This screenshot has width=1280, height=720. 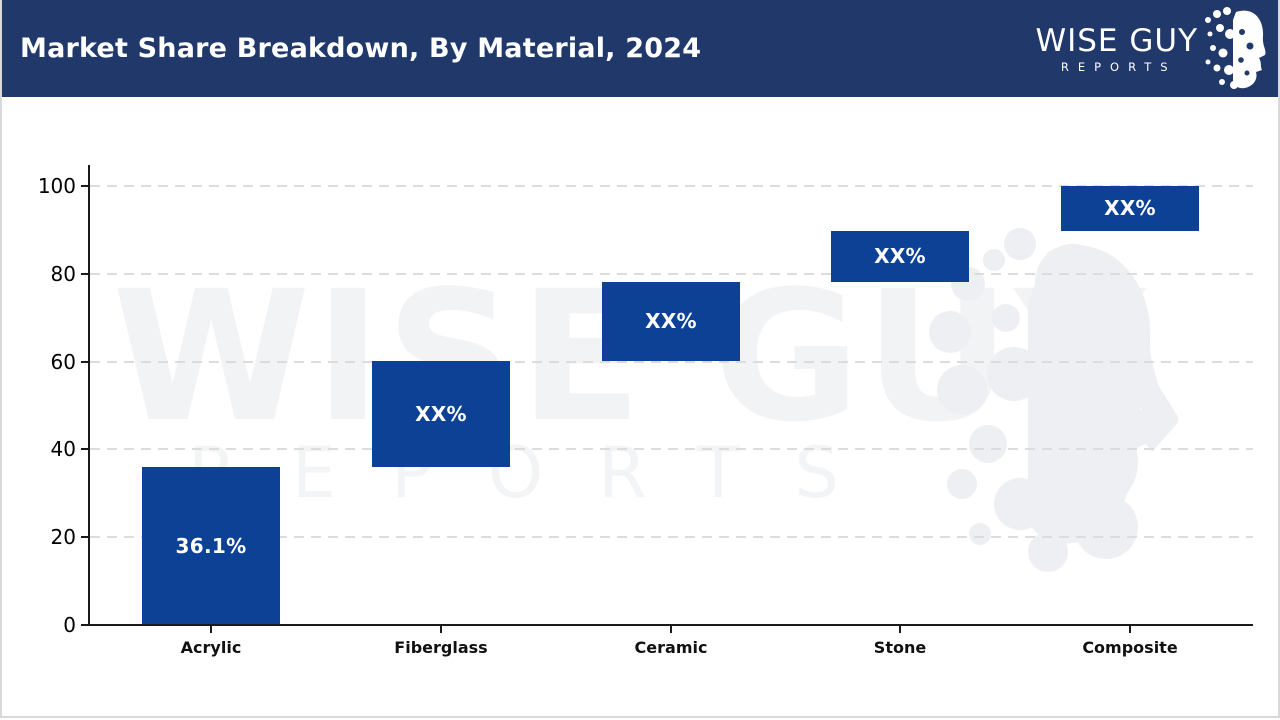 What do you see at coordinates (63, 449) in the screenshot?
I see `y-tick-label-40: 40` at bounding box center [63, 449].